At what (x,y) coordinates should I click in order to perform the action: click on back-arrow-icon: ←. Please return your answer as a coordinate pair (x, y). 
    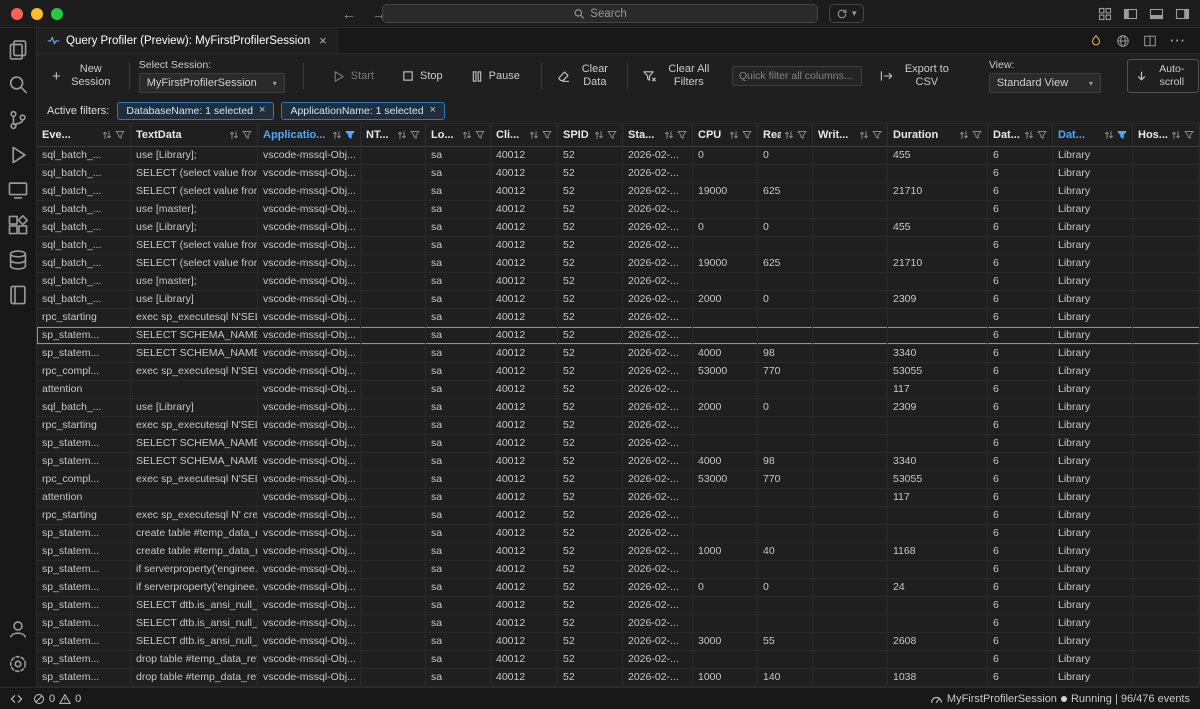
    Looking at the image, I should click on (349, 13).